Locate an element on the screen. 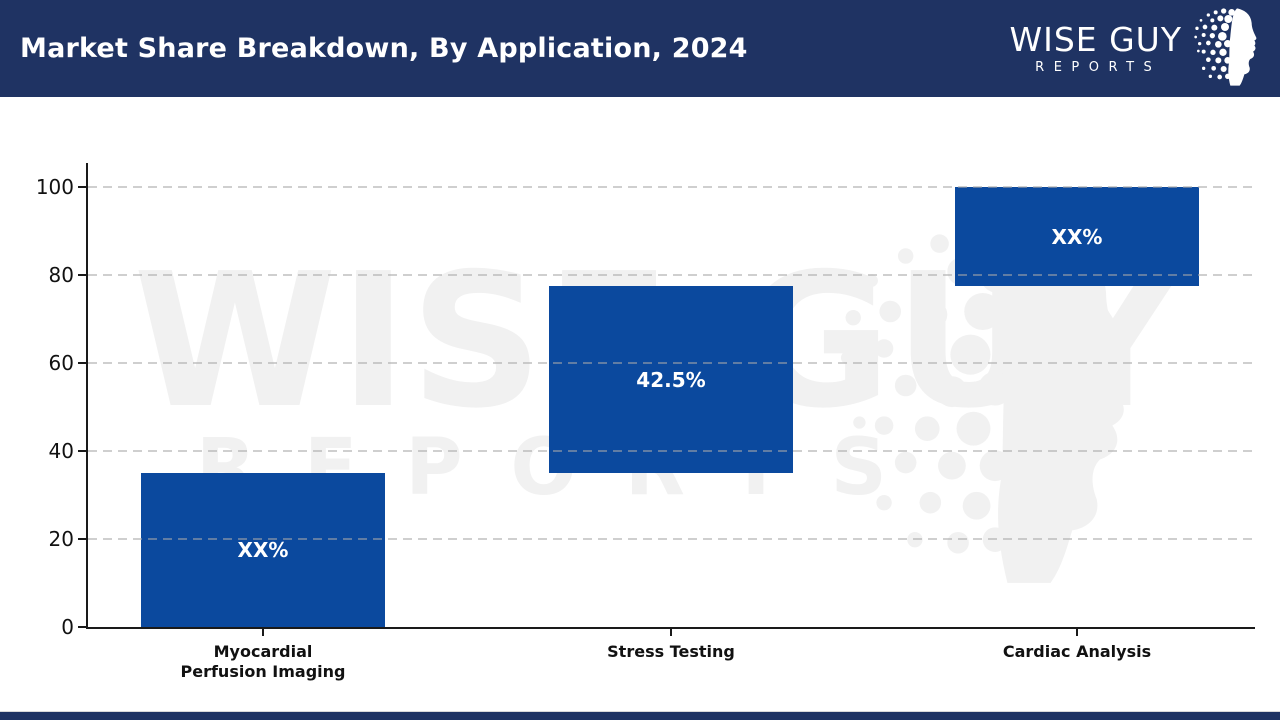 This screenshot has height=720, width=1280. x-axis-label-line: Cardiac Analysis is located at coordinates (1077, 651).